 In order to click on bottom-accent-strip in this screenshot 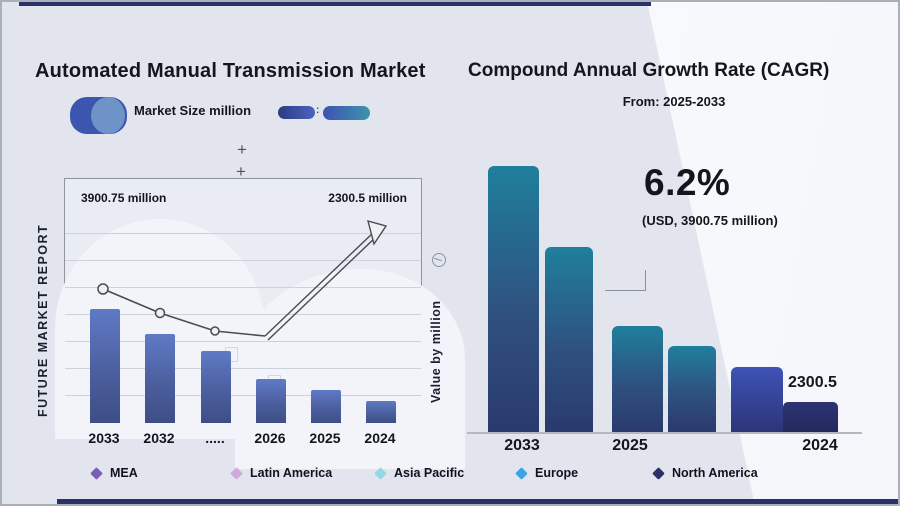, I will do `click(477, 501)`.